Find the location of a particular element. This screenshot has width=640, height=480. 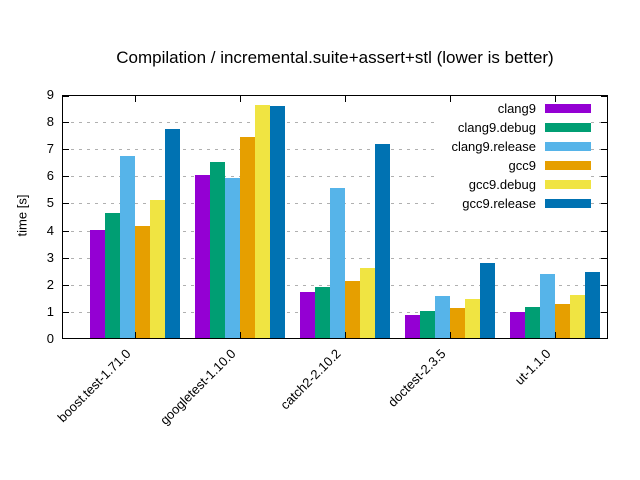

x-category-label: catch2-2.10.2 is located at coordinates (310, 379).